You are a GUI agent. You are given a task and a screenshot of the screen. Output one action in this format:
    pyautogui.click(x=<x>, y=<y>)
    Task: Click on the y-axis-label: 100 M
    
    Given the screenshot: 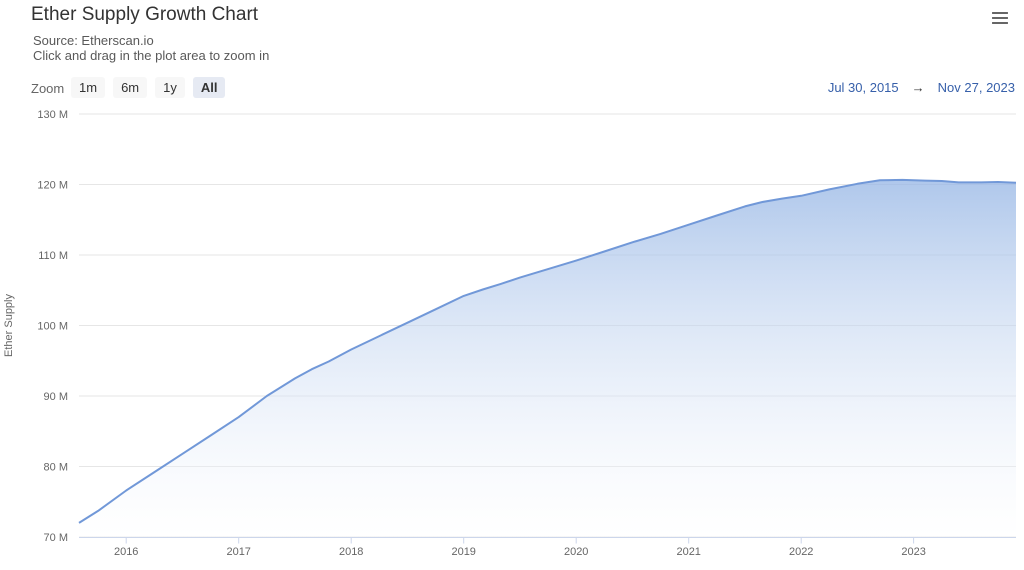 What is the action you would take?
    pyautogui.click(x=52, y=327)
    